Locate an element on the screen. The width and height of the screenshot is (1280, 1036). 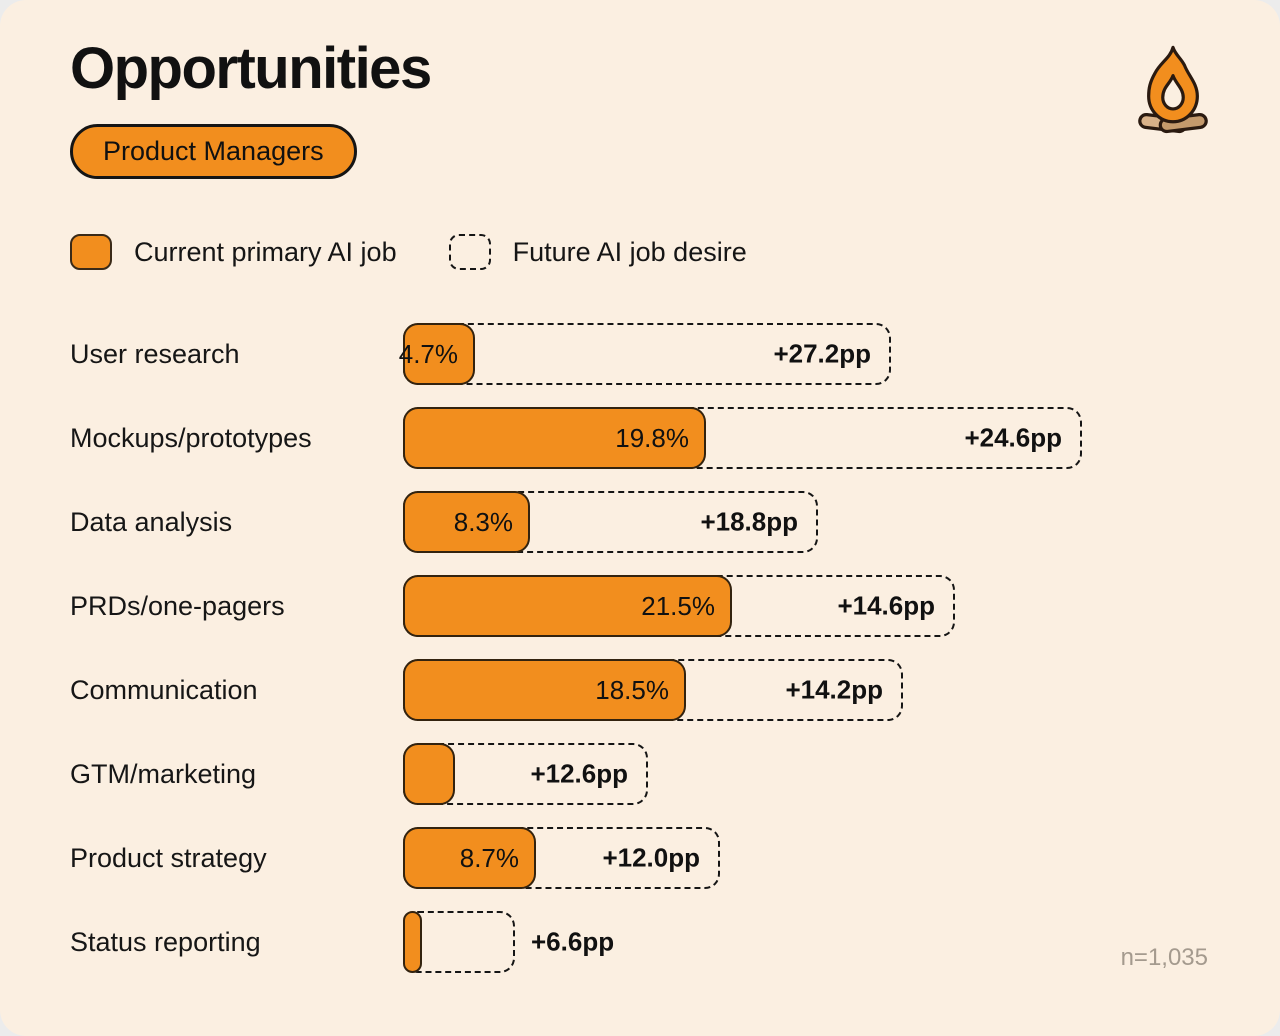
category-label: Communication is located at coordinates (164, 689).